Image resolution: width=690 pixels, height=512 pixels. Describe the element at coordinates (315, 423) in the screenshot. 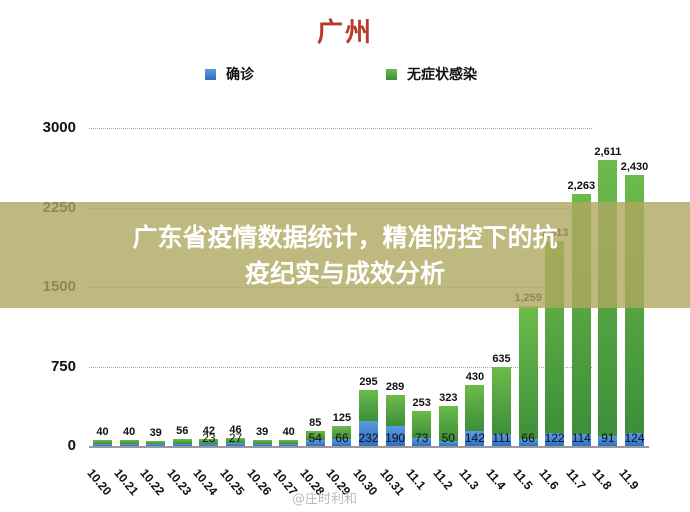

I see `bar-value-label: 85` at that location.